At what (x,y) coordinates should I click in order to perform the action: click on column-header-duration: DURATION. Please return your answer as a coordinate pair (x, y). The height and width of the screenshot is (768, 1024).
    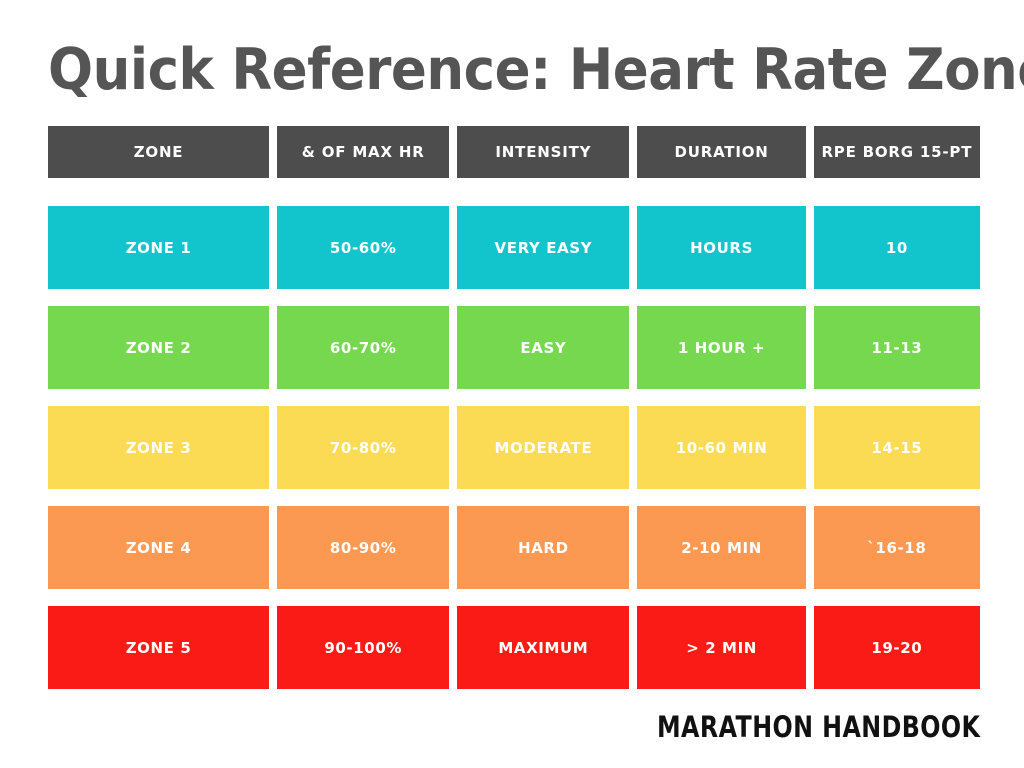
    Looking at the image, I should click on (721, 152).